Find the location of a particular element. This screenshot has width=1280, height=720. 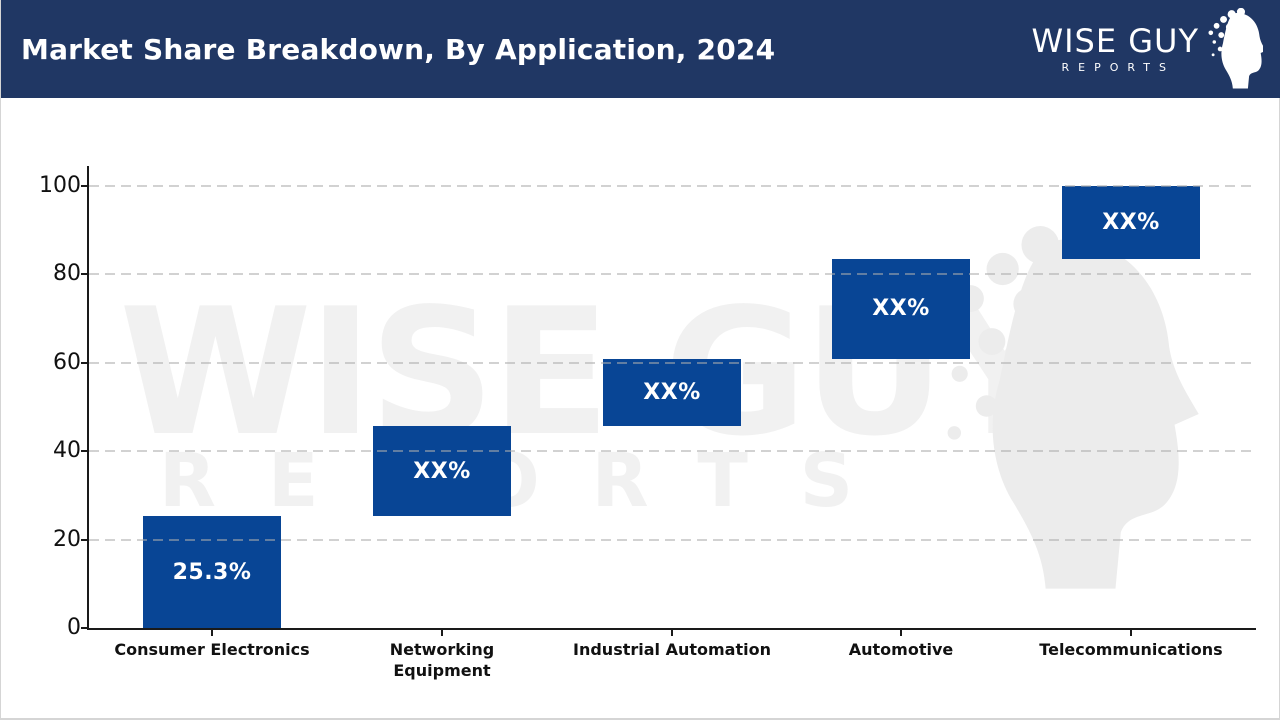

bar-telecommunications: XX% is located at coordinates (1131, 222).